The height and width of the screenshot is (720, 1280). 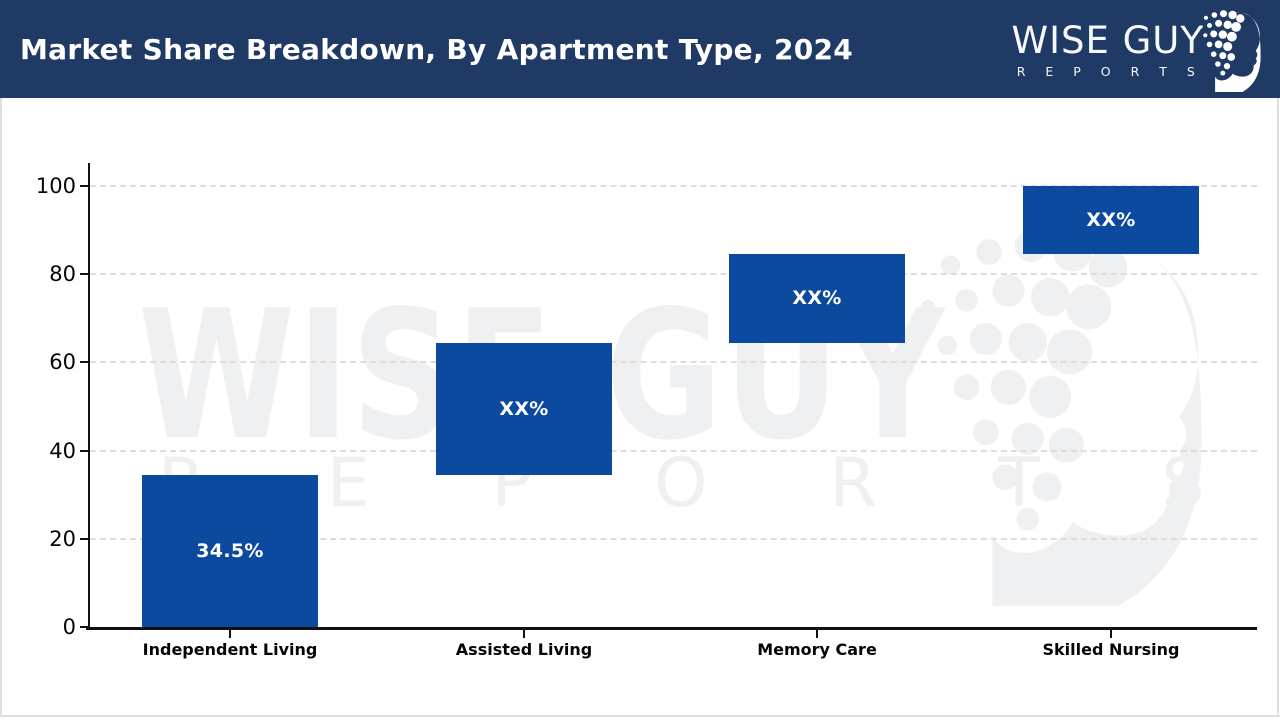 I want to click on bar-value-label-assisted-living: XX%, so click(x=524, y=408).